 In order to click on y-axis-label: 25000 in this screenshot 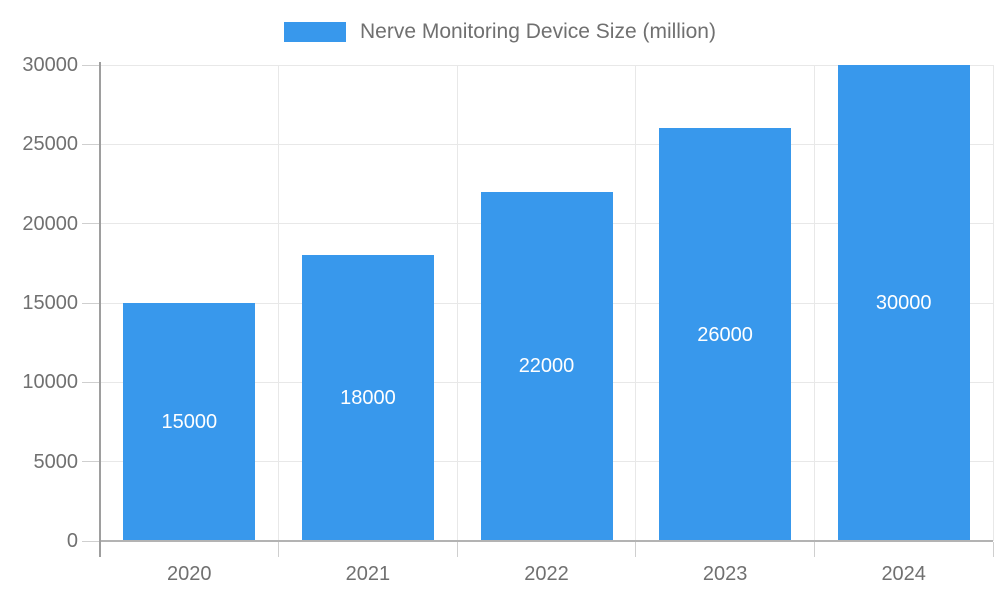, I will do `click(50, 144)`.